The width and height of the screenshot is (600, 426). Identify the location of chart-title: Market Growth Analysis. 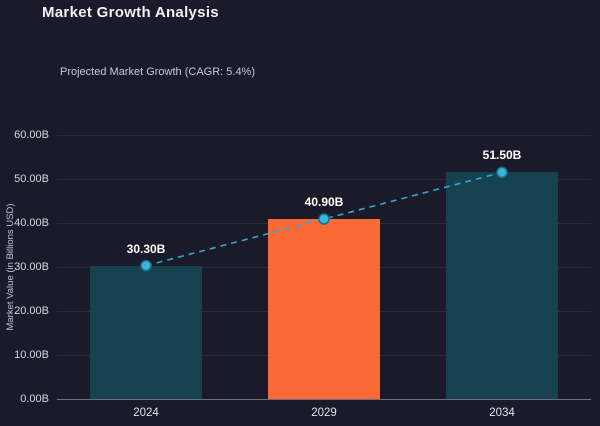
(130, 12).